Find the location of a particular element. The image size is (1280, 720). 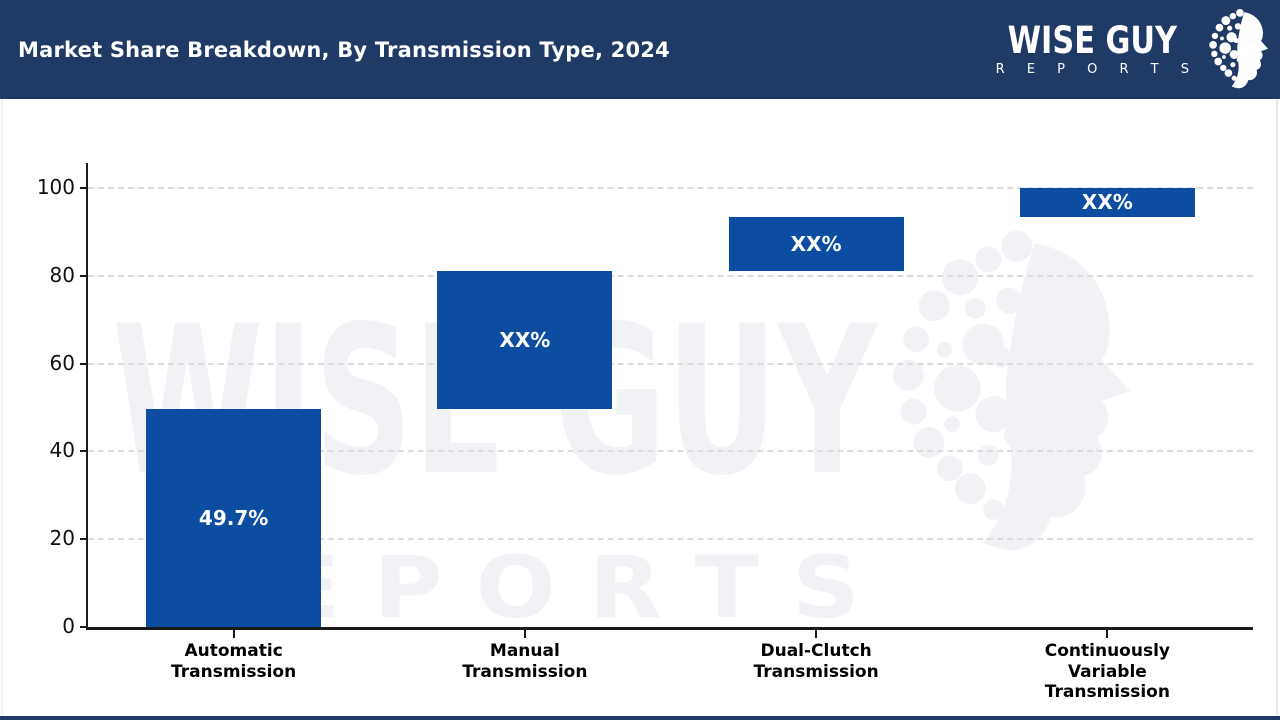

x-category-label-line: Dual-Clutch is located at coordinates (816, 651).